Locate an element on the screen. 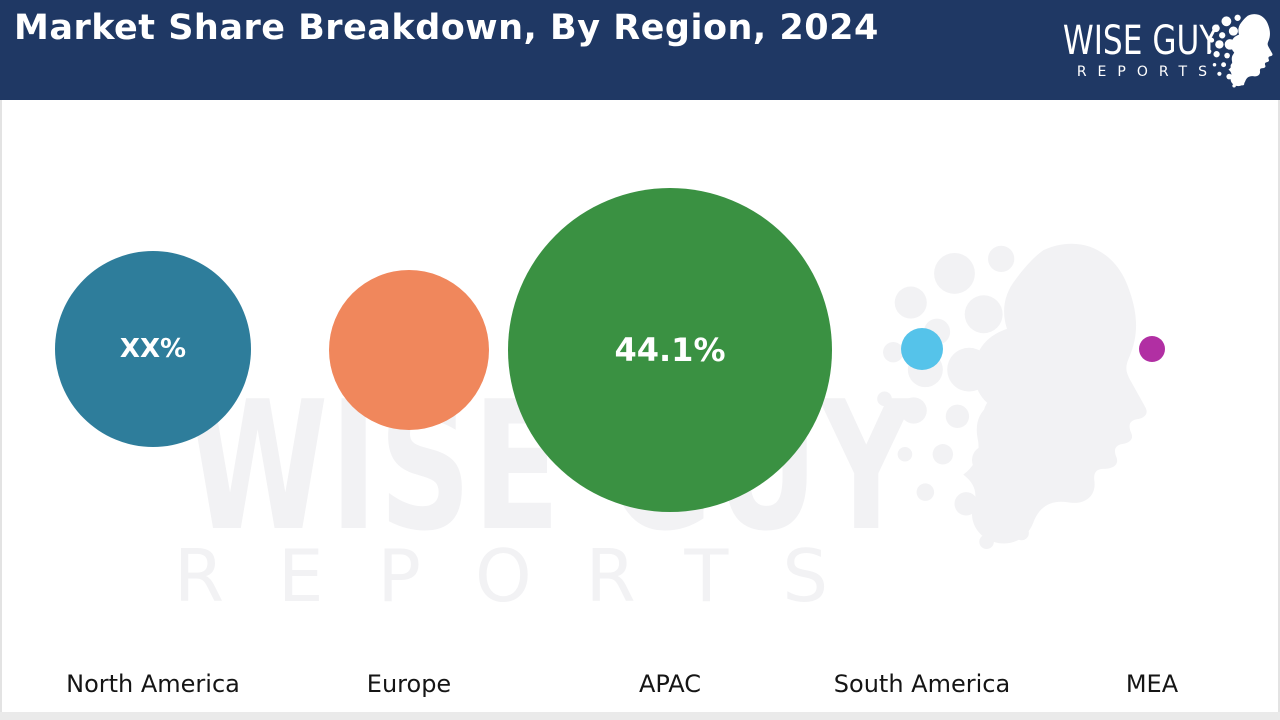  brand-text: WISE GUY REPORTS is located at coordinates (1118, 50).